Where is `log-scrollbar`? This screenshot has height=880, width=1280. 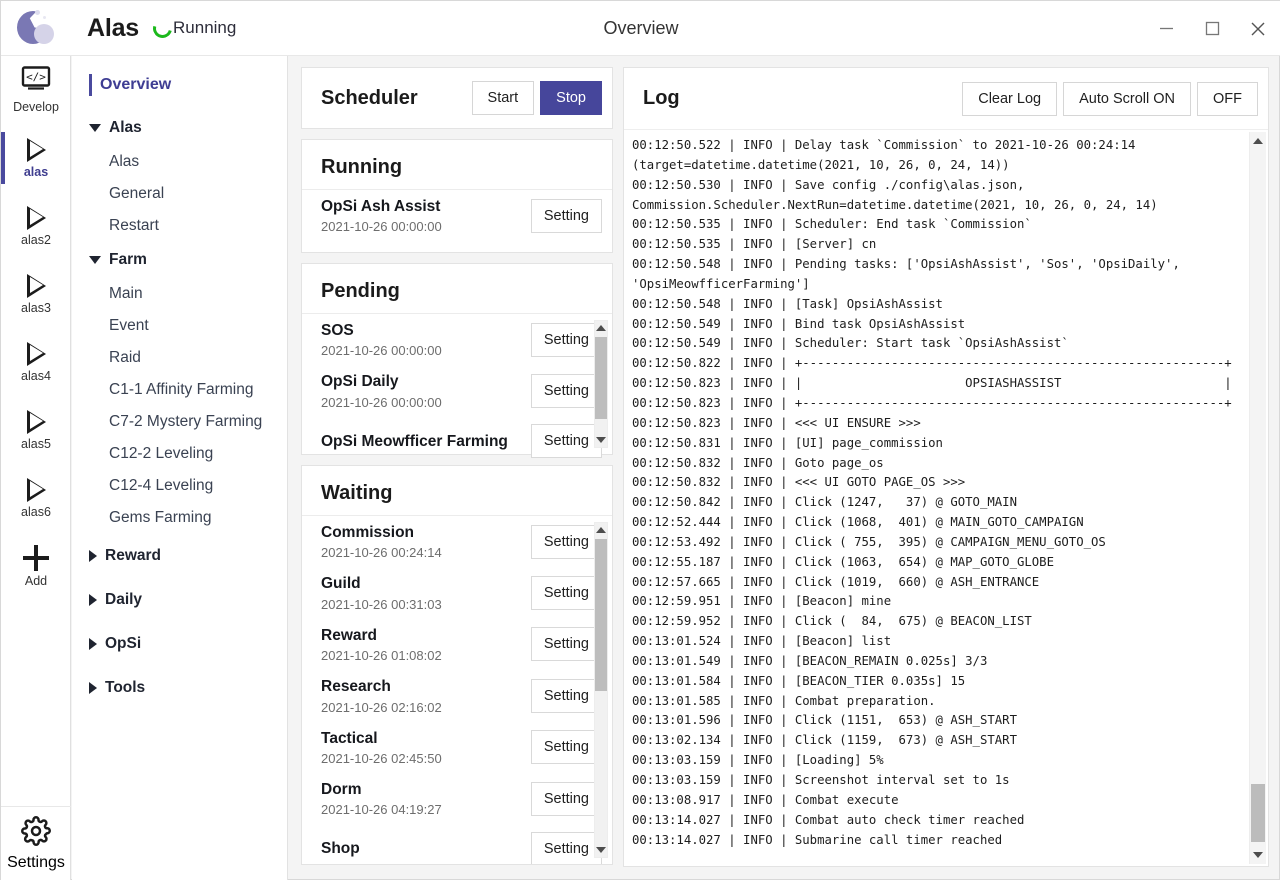
log-scrollbar is located at coordinates (1257, 498).